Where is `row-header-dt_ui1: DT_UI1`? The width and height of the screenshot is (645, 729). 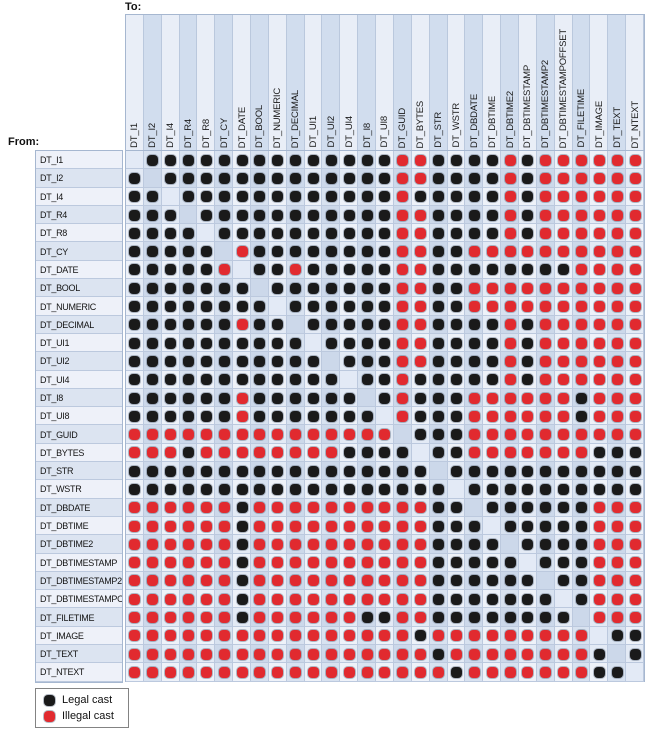 row-header-dt_ui1: DT_UI1 is located at coordinates (79, 343).